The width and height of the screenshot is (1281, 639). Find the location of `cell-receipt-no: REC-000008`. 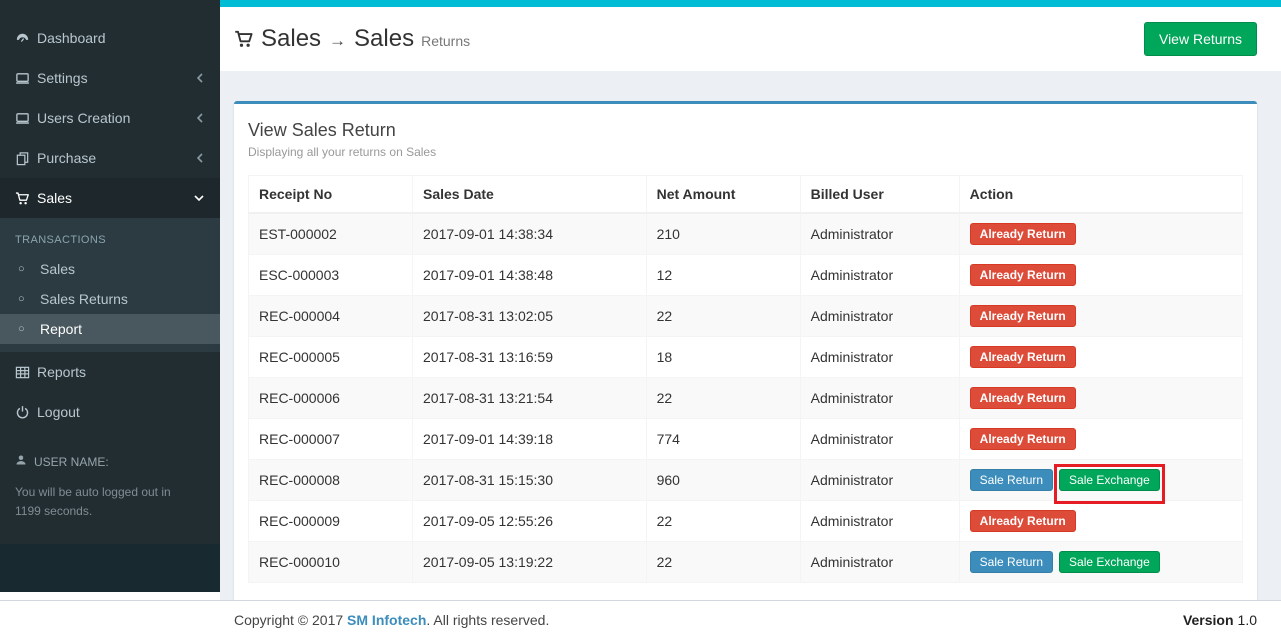

cell-receipt-no: REC-000008 is located at coordinates (330, 480).